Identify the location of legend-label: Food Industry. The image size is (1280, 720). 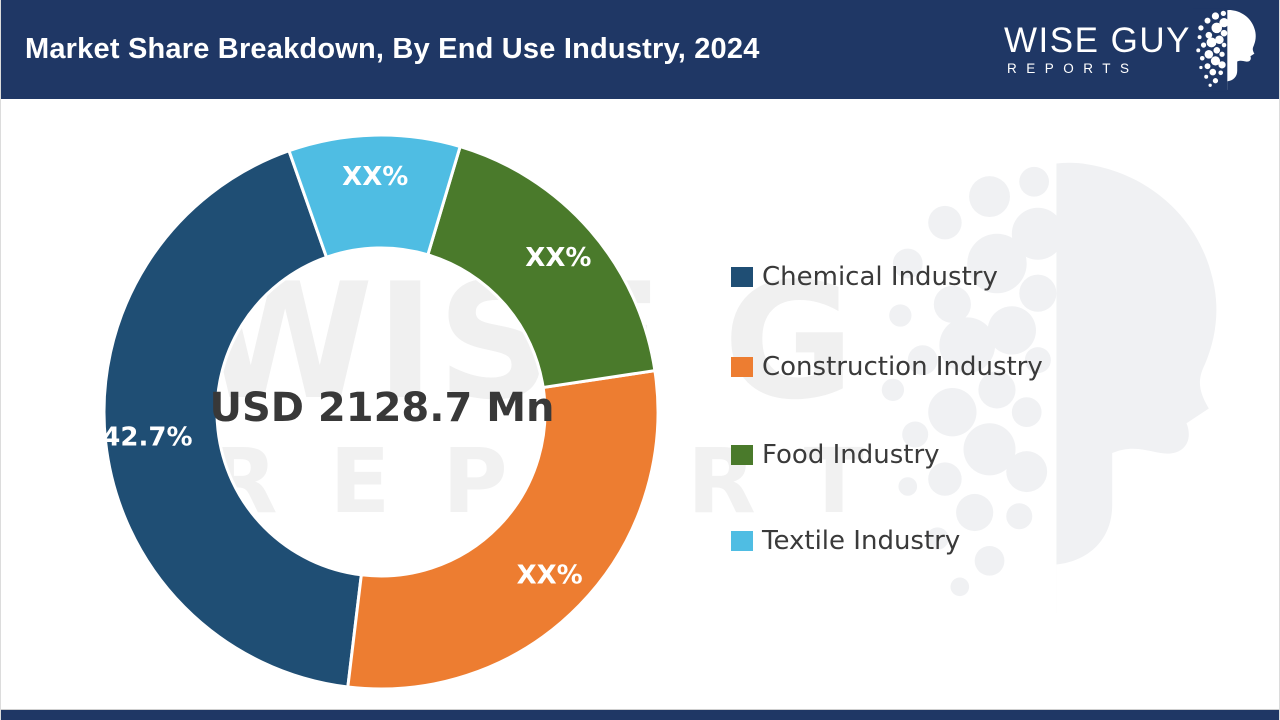
(851, 455).